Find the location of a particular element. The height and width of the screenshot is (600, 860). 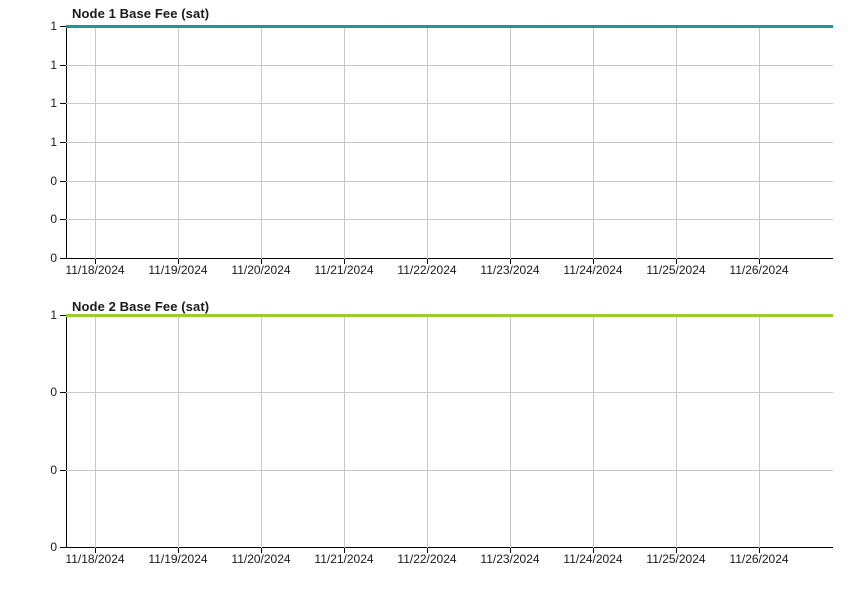

series-line is located at coordinates (449, 26).